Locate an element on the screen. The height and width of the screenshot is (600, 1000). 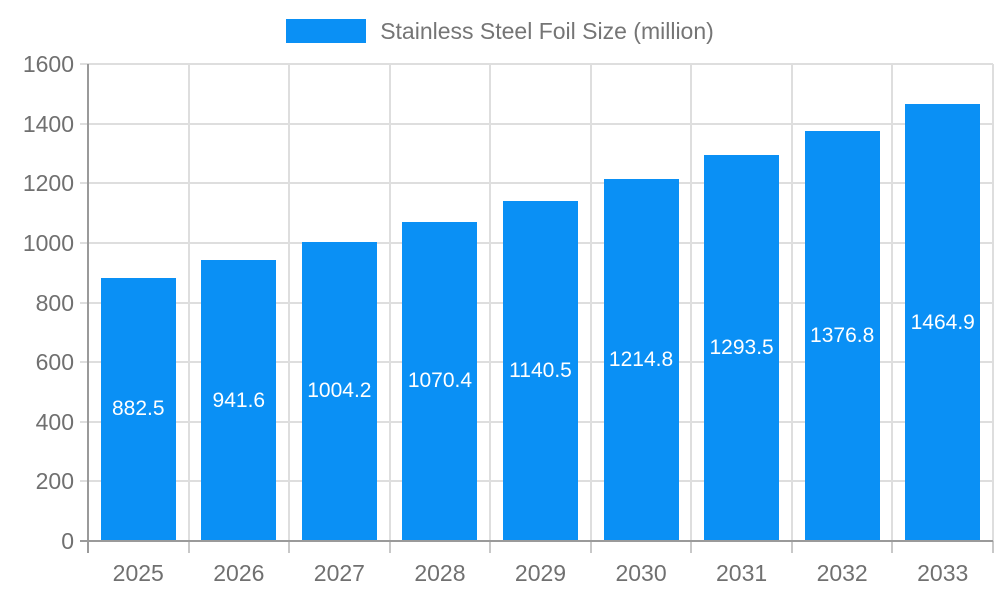
bar: 1004.2 is located at coordinates (339, 391).